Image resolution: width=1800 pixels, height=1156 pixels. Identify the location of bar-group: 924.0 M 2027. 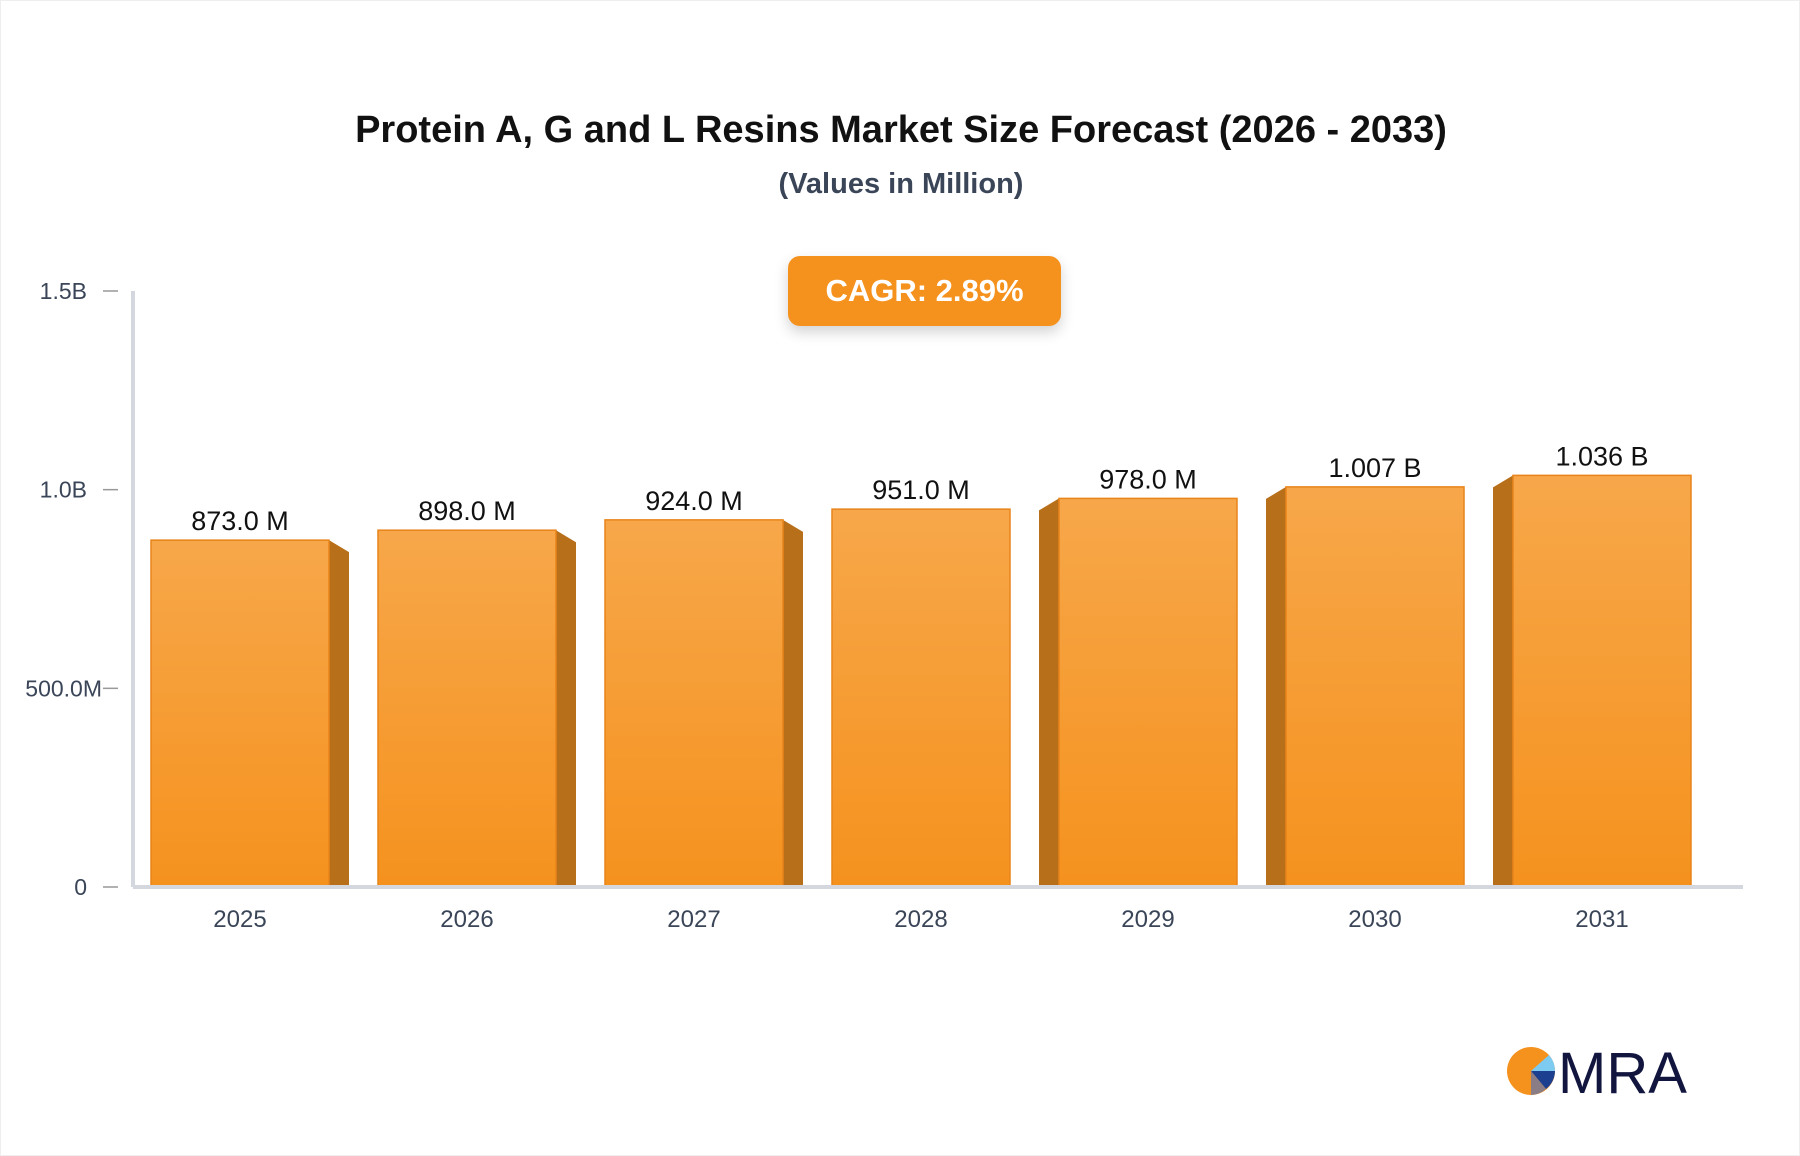
(703, 709).